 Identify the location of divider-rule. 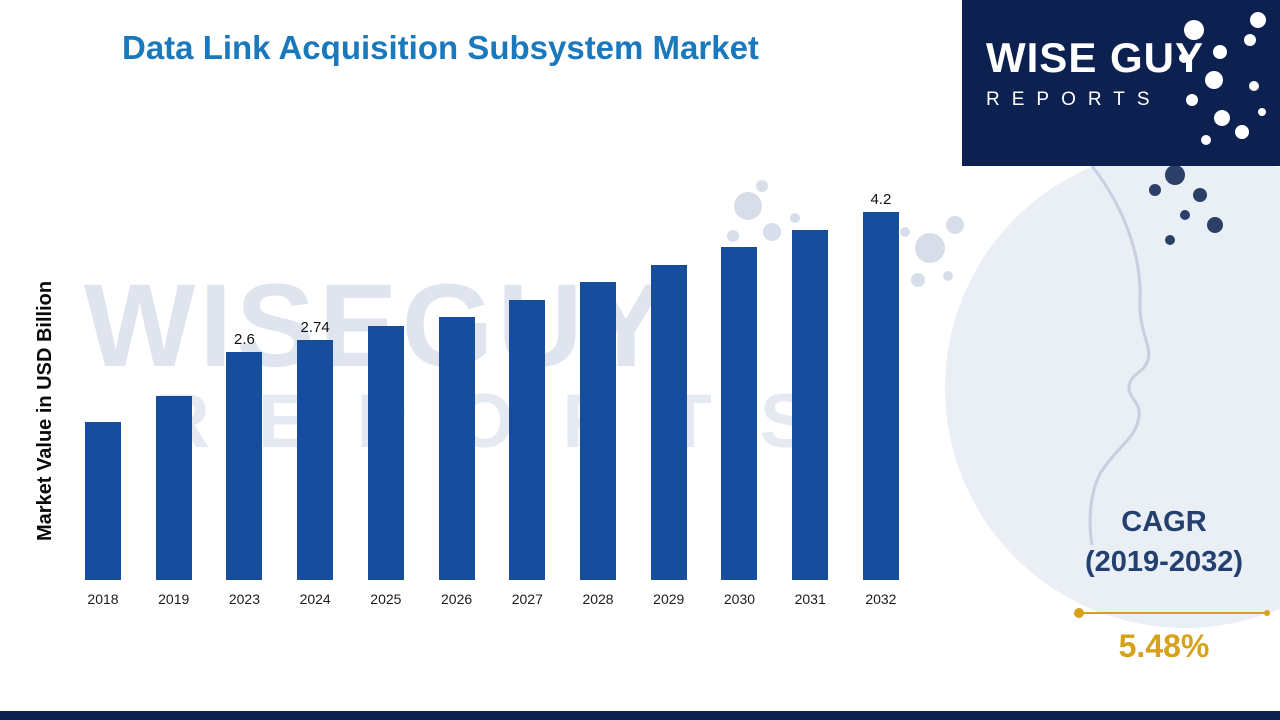
(1173, 613).